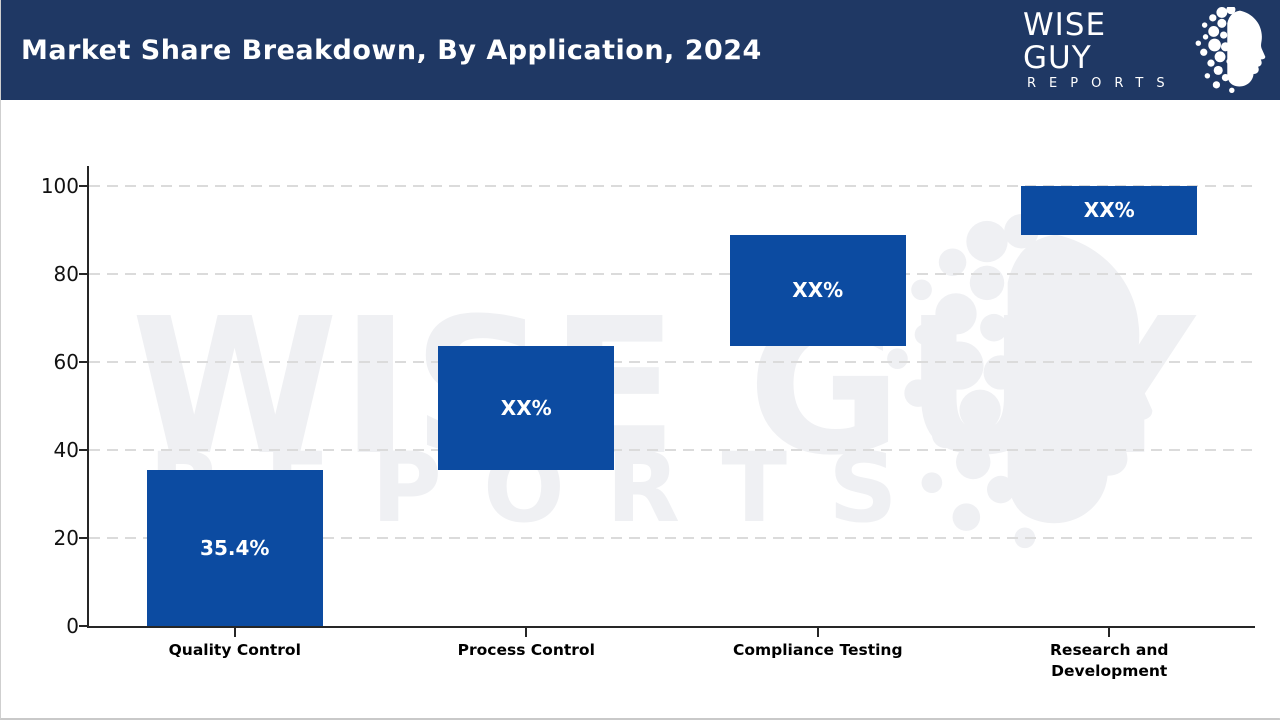  I want to click on logo-text: WISE GUY REPORTS, so click(1104, 50).